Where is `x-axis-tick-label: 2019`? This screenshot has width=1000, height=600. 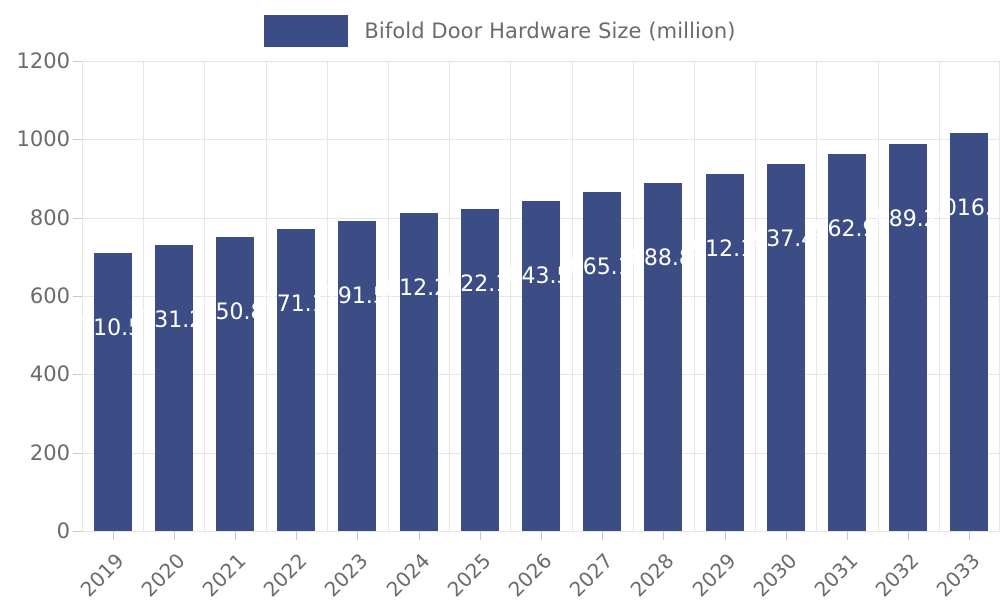
x-axis-tick-label: 2019 is located at coordinates (102, 574).